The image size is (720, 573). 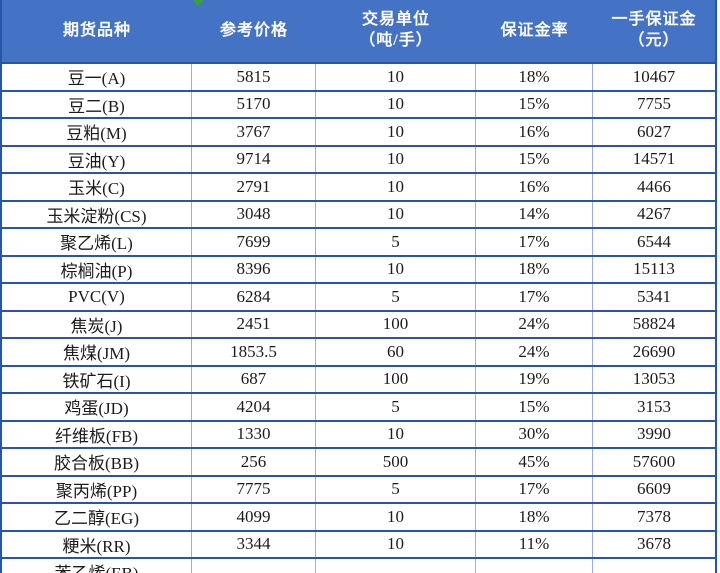 I want to click on variety-cell: 聚丙烯(PP), so click(x=97, y=489).